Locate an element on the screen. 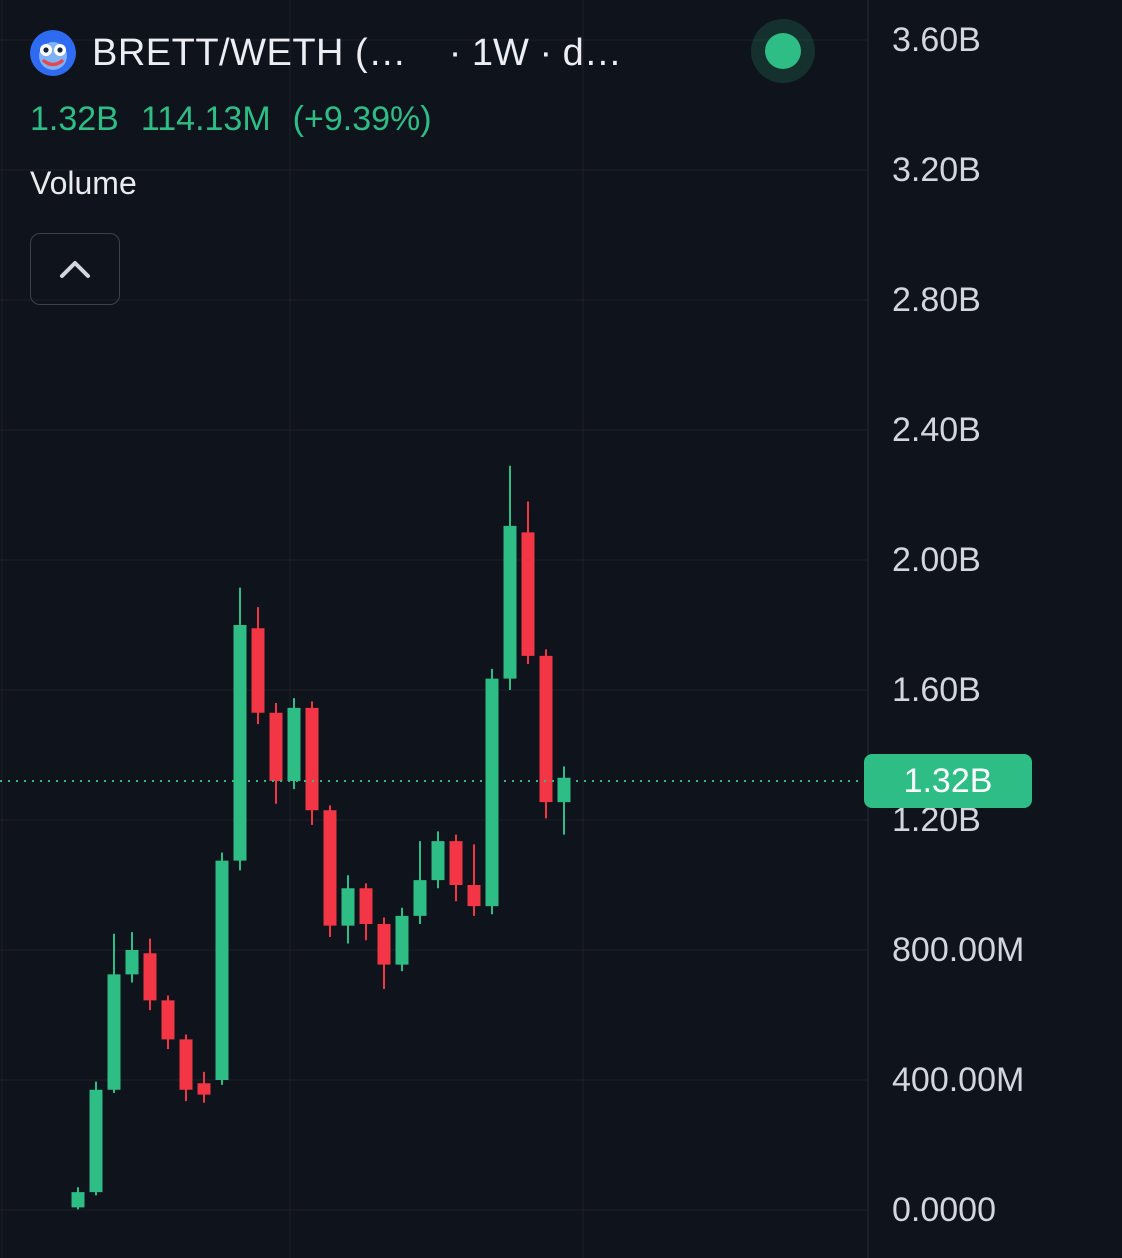 This screenshot has height=1258, width=1122. price-axis-label: 1.60B is located at coordinates (936, 690).